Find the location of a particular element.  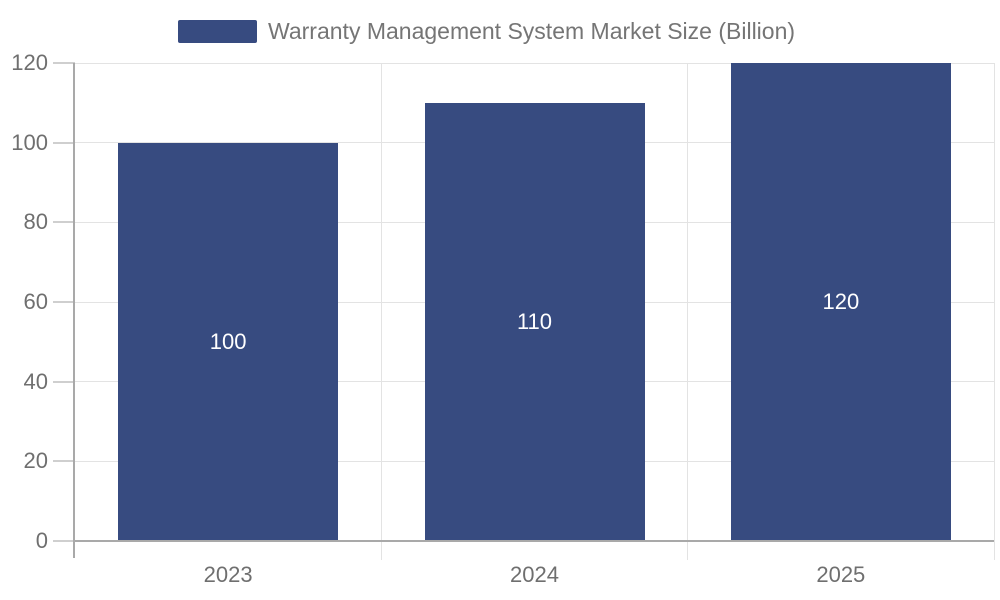

legend-swatch is located at coordinates (217, 31).